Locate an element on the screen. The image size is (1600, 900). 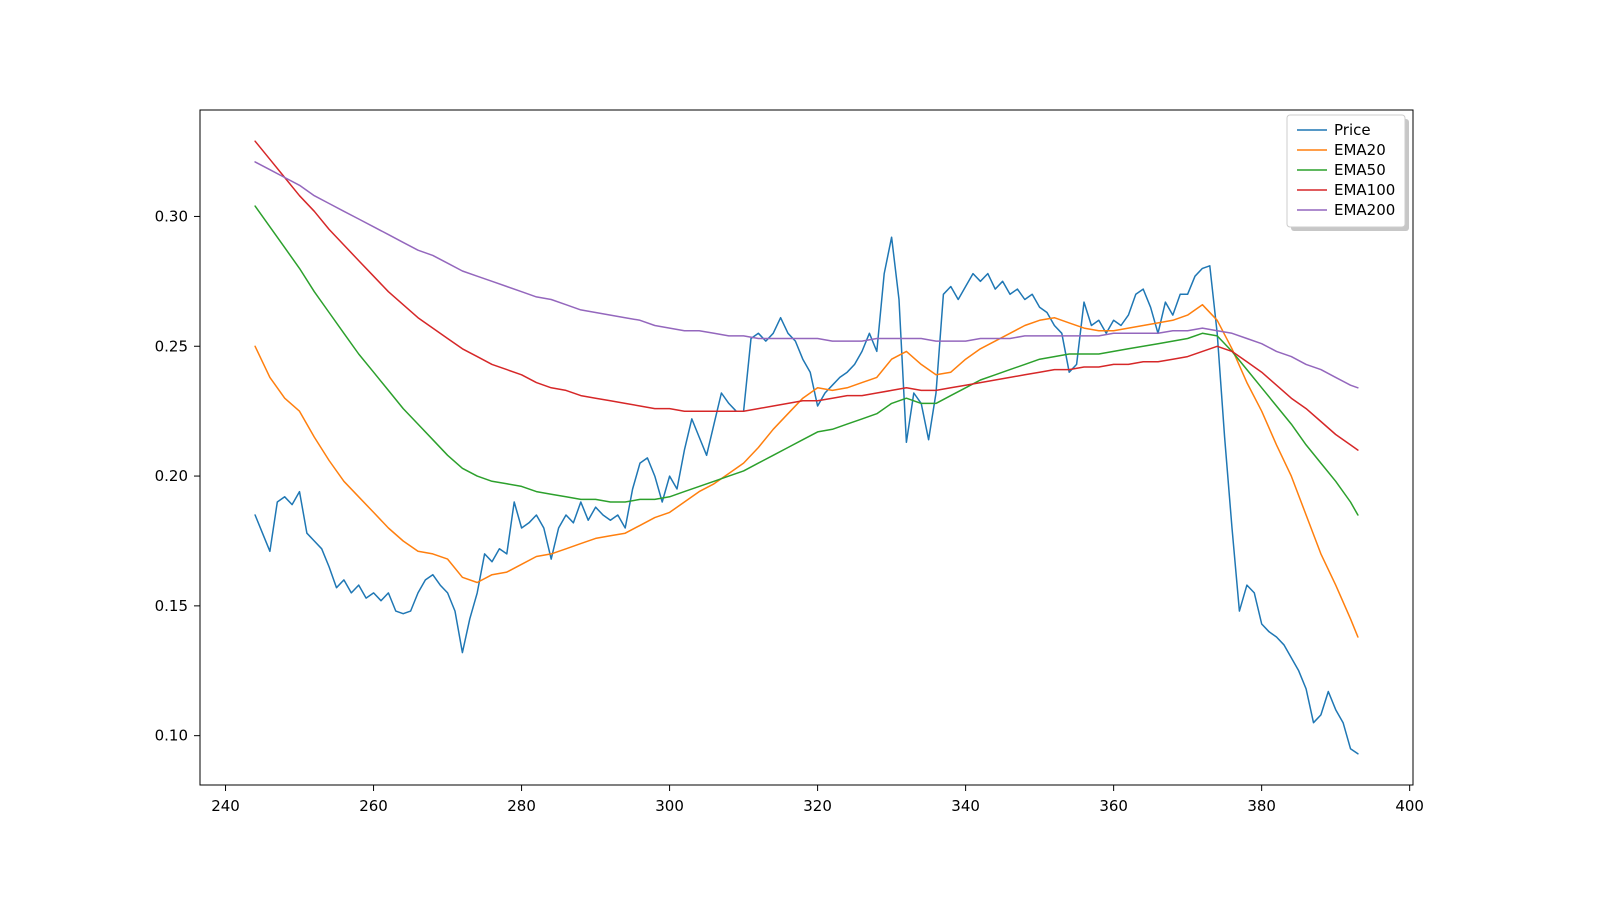
y-tick-label: 0.30 is located at coordinates (171, 216).